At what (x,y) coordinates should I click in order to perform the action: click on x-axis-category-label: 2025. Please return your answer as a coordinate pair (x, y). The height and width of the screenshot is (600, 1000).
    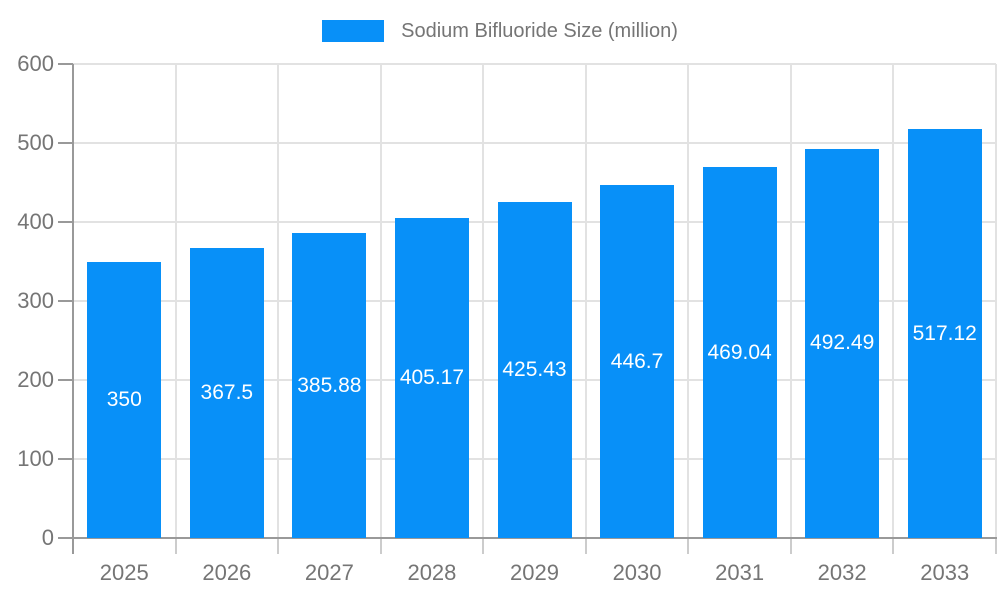
    Looking at the image, I should click on (124, 572).